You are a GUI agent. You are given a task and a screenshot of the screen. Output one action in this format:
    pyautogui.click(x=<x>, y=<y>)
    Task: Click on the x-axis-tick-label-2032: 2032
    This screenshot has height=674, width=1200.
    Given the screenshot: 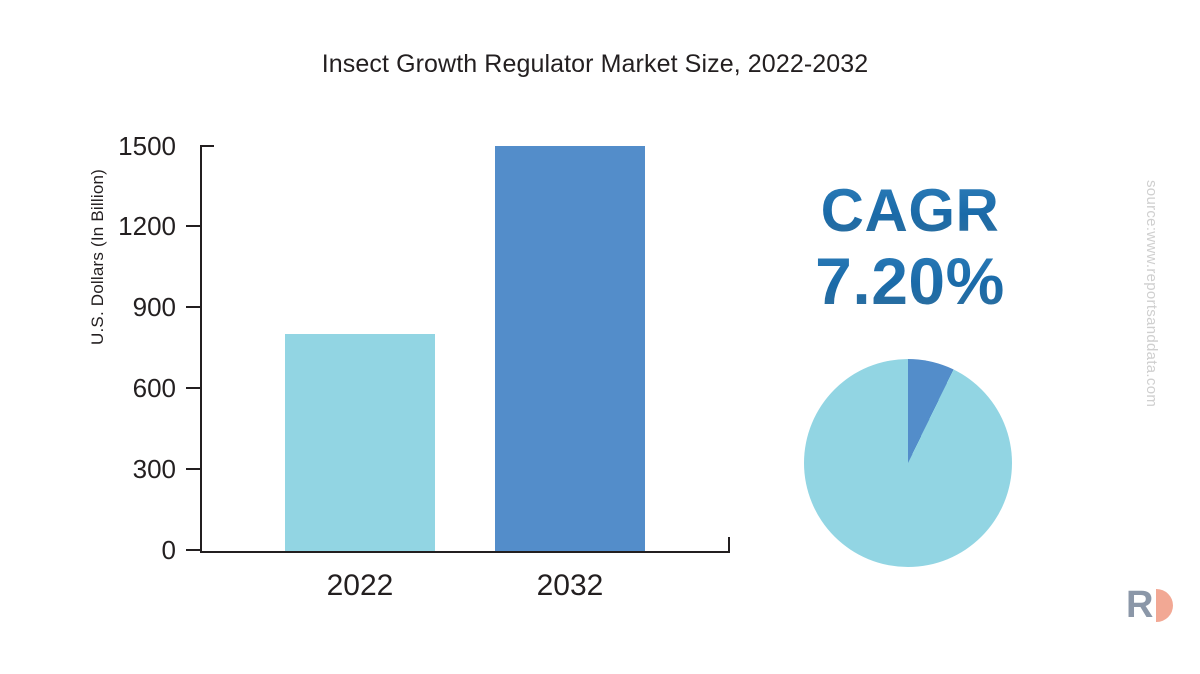 What is the action you would take?
    pyautogui.click(x=570, y=585)
    